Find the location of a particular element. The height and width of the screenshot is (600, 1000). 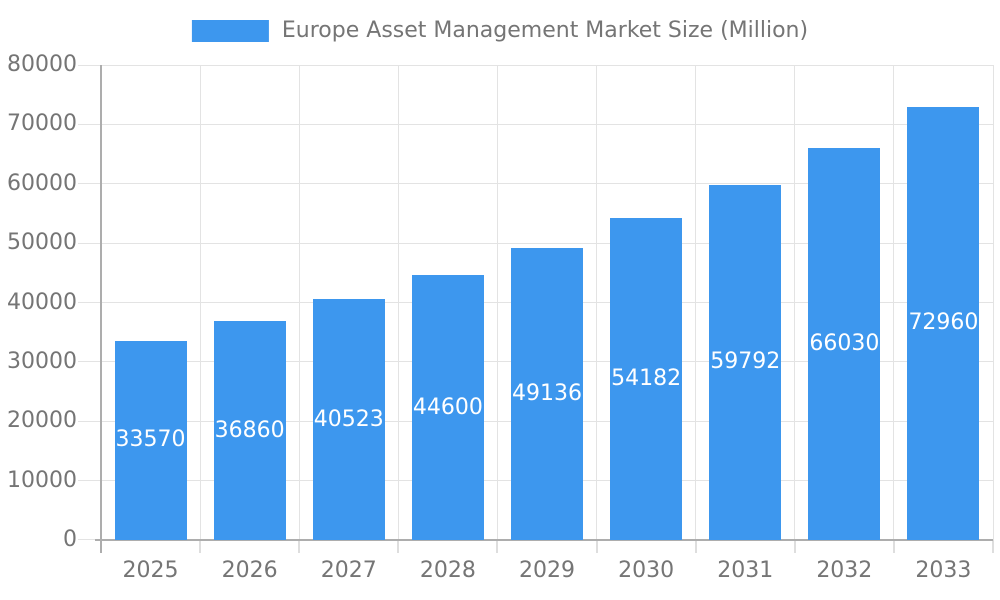

bar-value-label: 54182 is located at coordinates (646, 379).